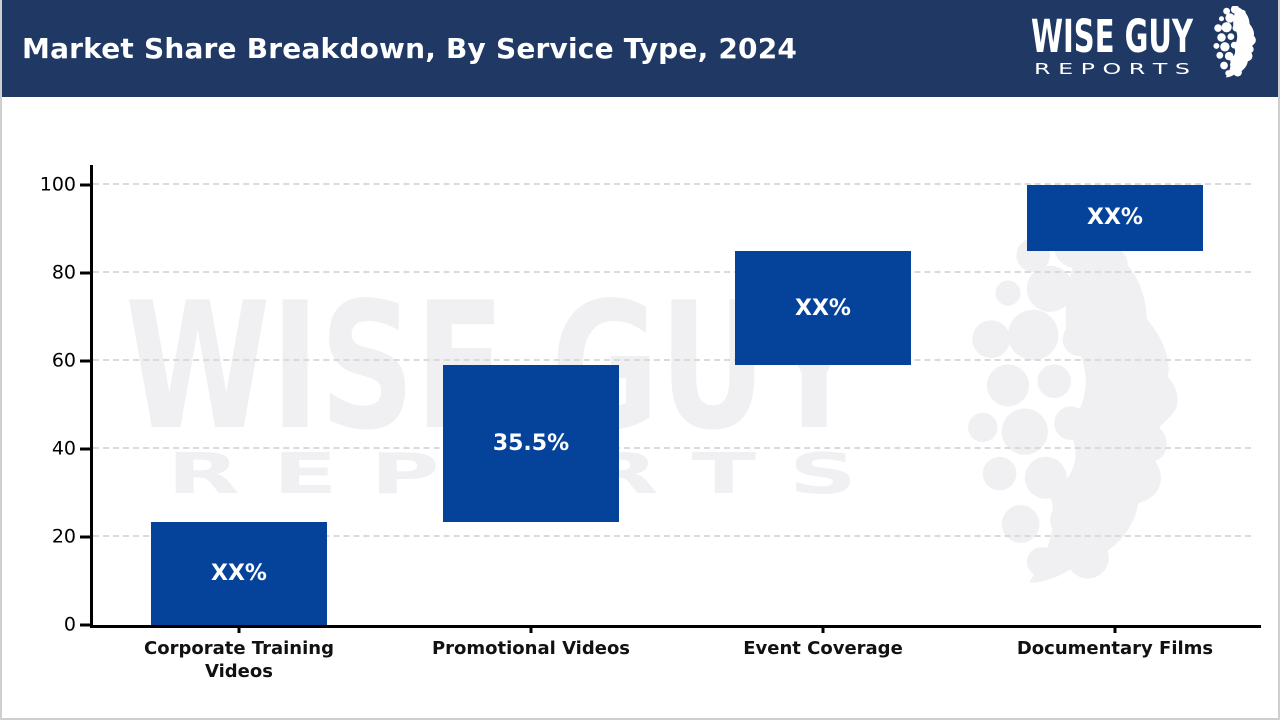 This screenshot has height=720, width=1280. I want to click on wiseguy-logo: WISE GUY R E P O R T S, so click(1143, 42).